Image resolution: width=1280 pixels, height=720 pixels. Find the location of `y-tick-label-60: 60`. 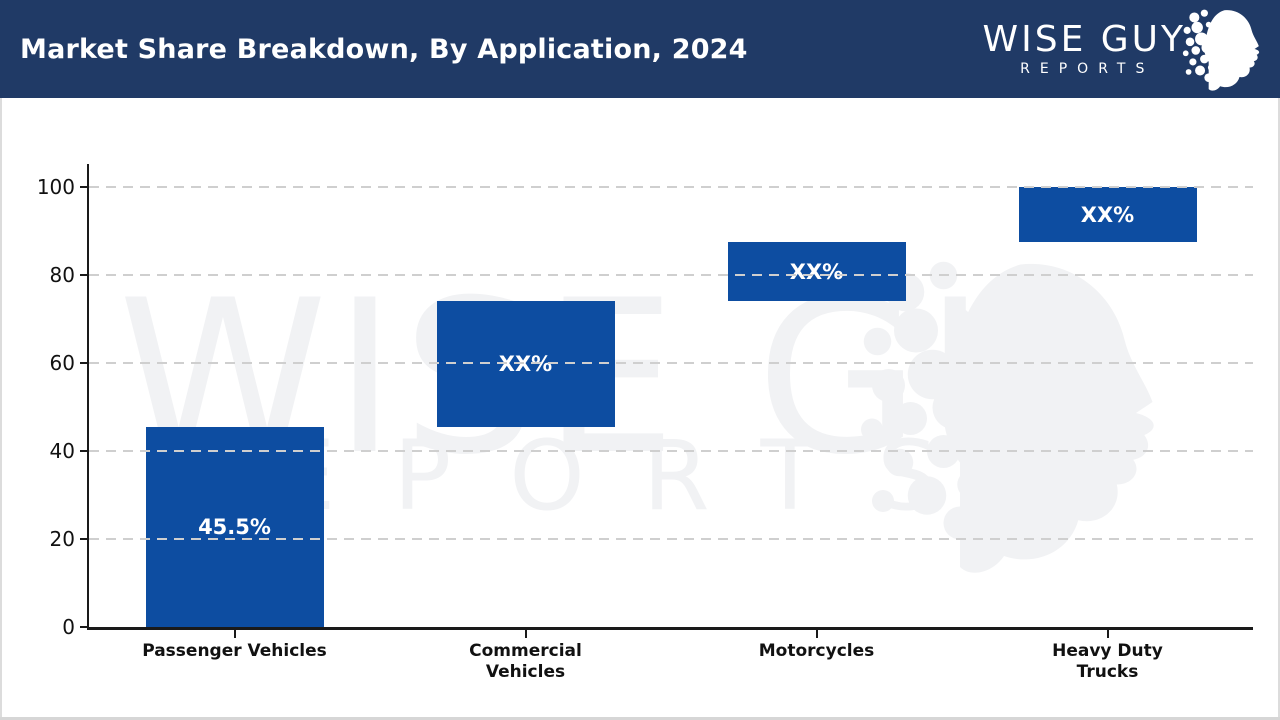

y-tick-label-60: 60 is located at coordinates (62, 363).